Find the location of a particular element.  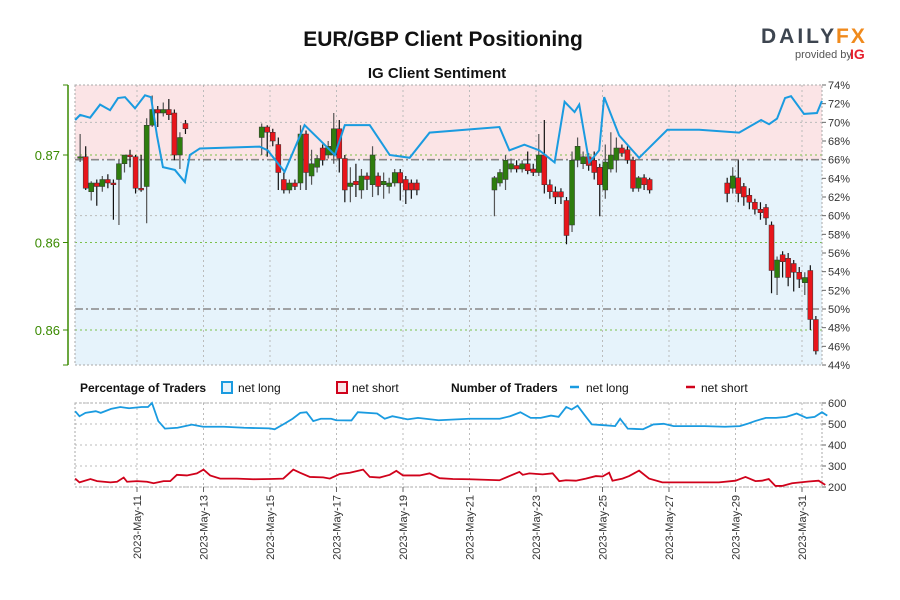

traders-tick-label: 600 is located at coordinates (837, 404).